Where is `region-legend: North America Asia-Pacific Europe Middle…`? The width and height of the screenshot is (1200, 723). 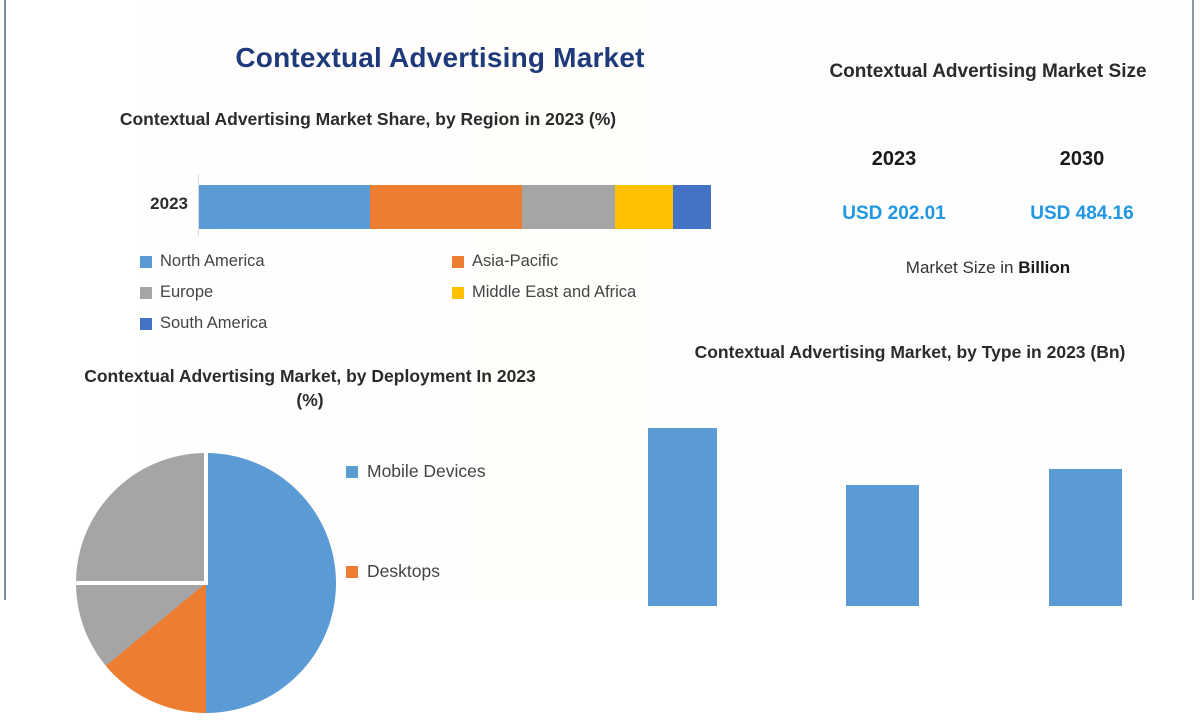
region-legend: North America Asia-Pacific Europe Middle… is located at coordinates (420, 298).